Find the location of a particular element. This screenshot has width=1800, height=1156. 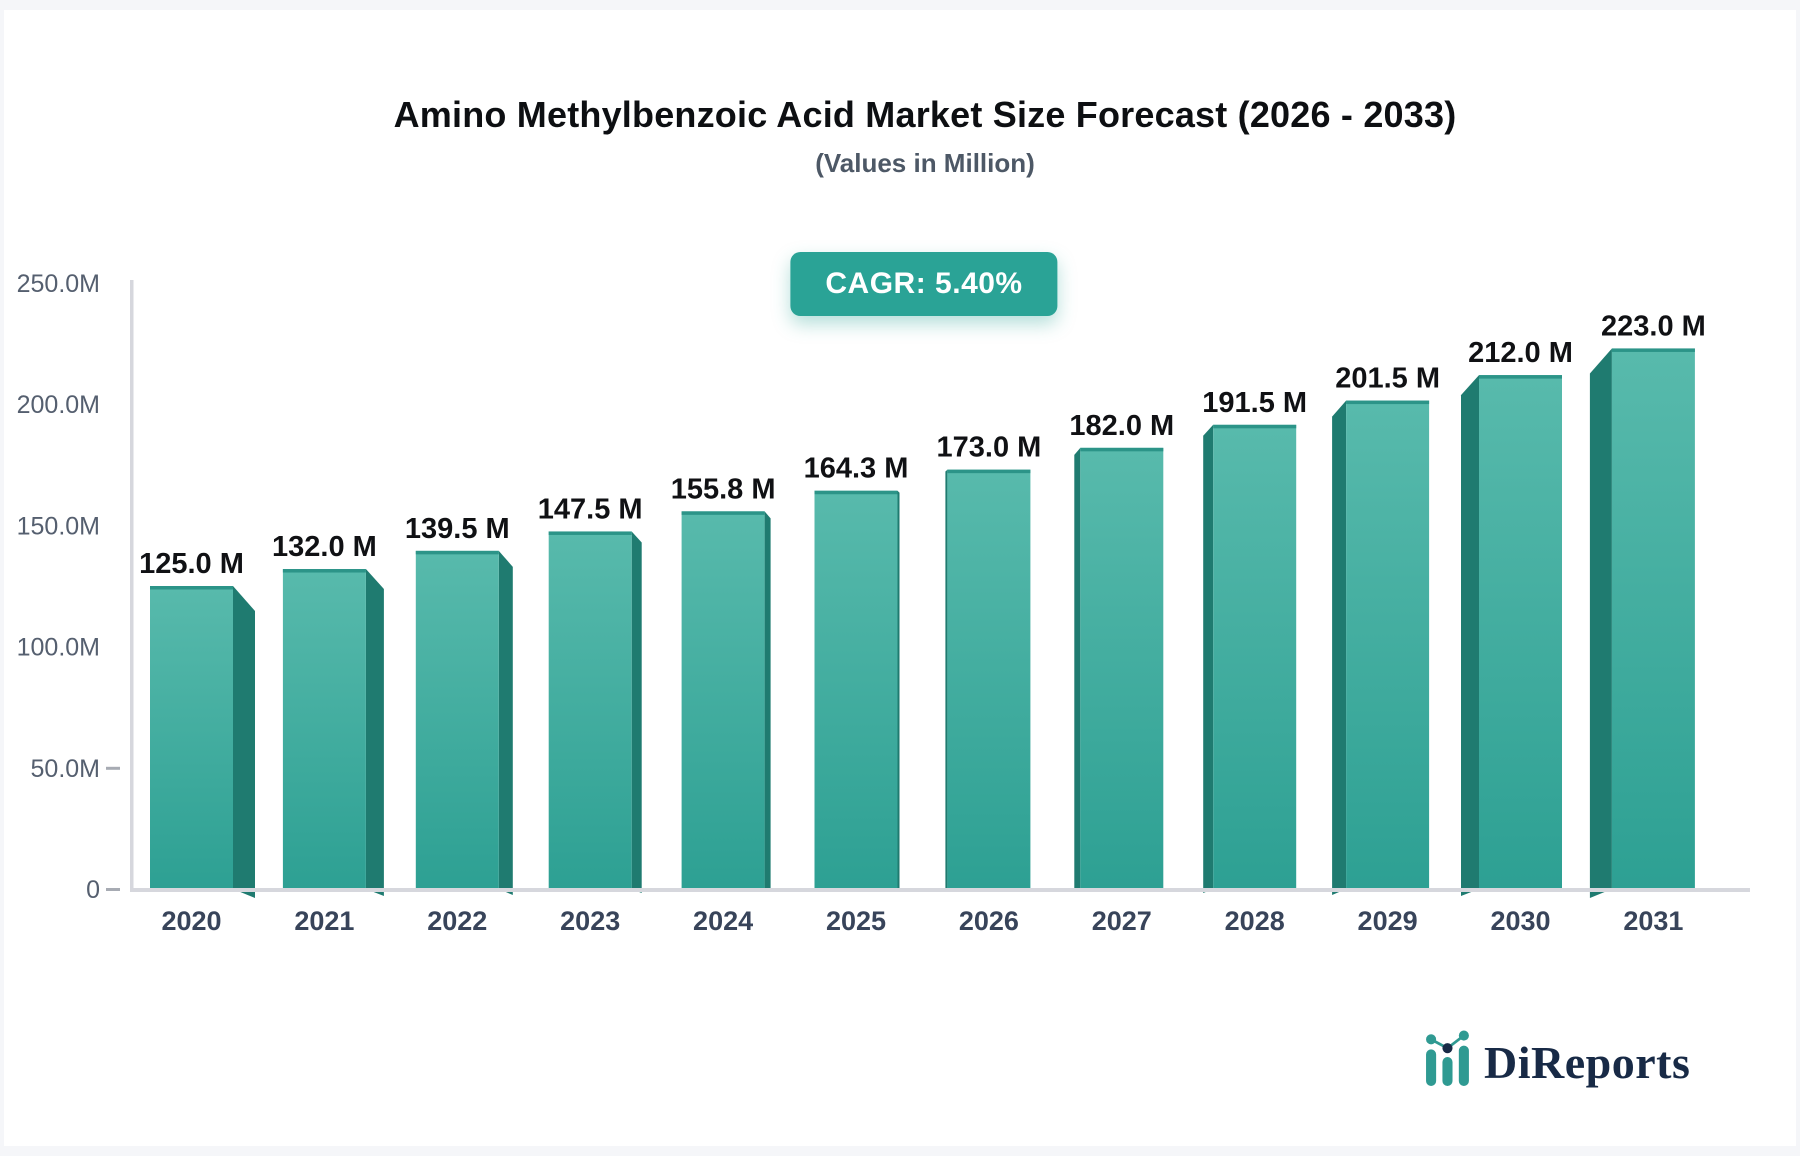

bar-value-label-2020: 125.0 M is located at coordinates (191, 564).